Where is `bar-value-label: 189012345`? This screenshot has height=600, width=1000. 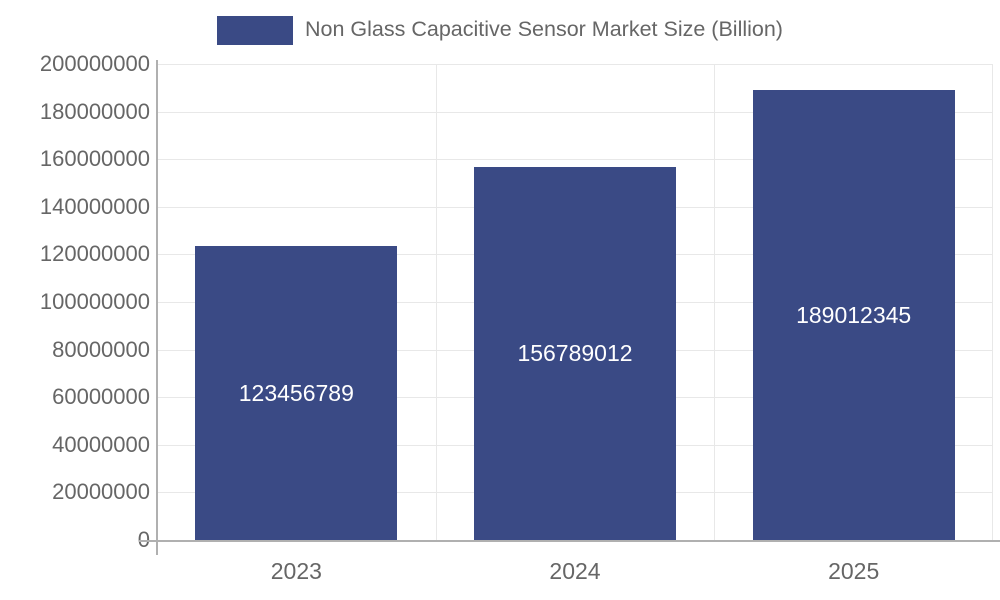 bar-value-label: 189012345 is located at coordinates (854, 315).